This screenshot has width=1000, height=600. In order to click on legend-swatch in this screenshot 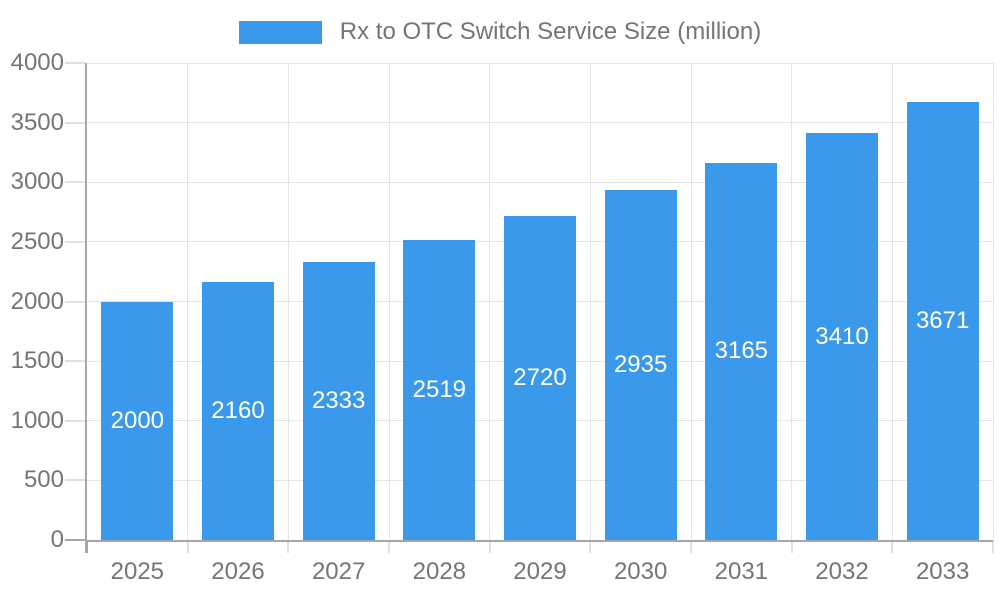, I will do `click(280, 32)`.